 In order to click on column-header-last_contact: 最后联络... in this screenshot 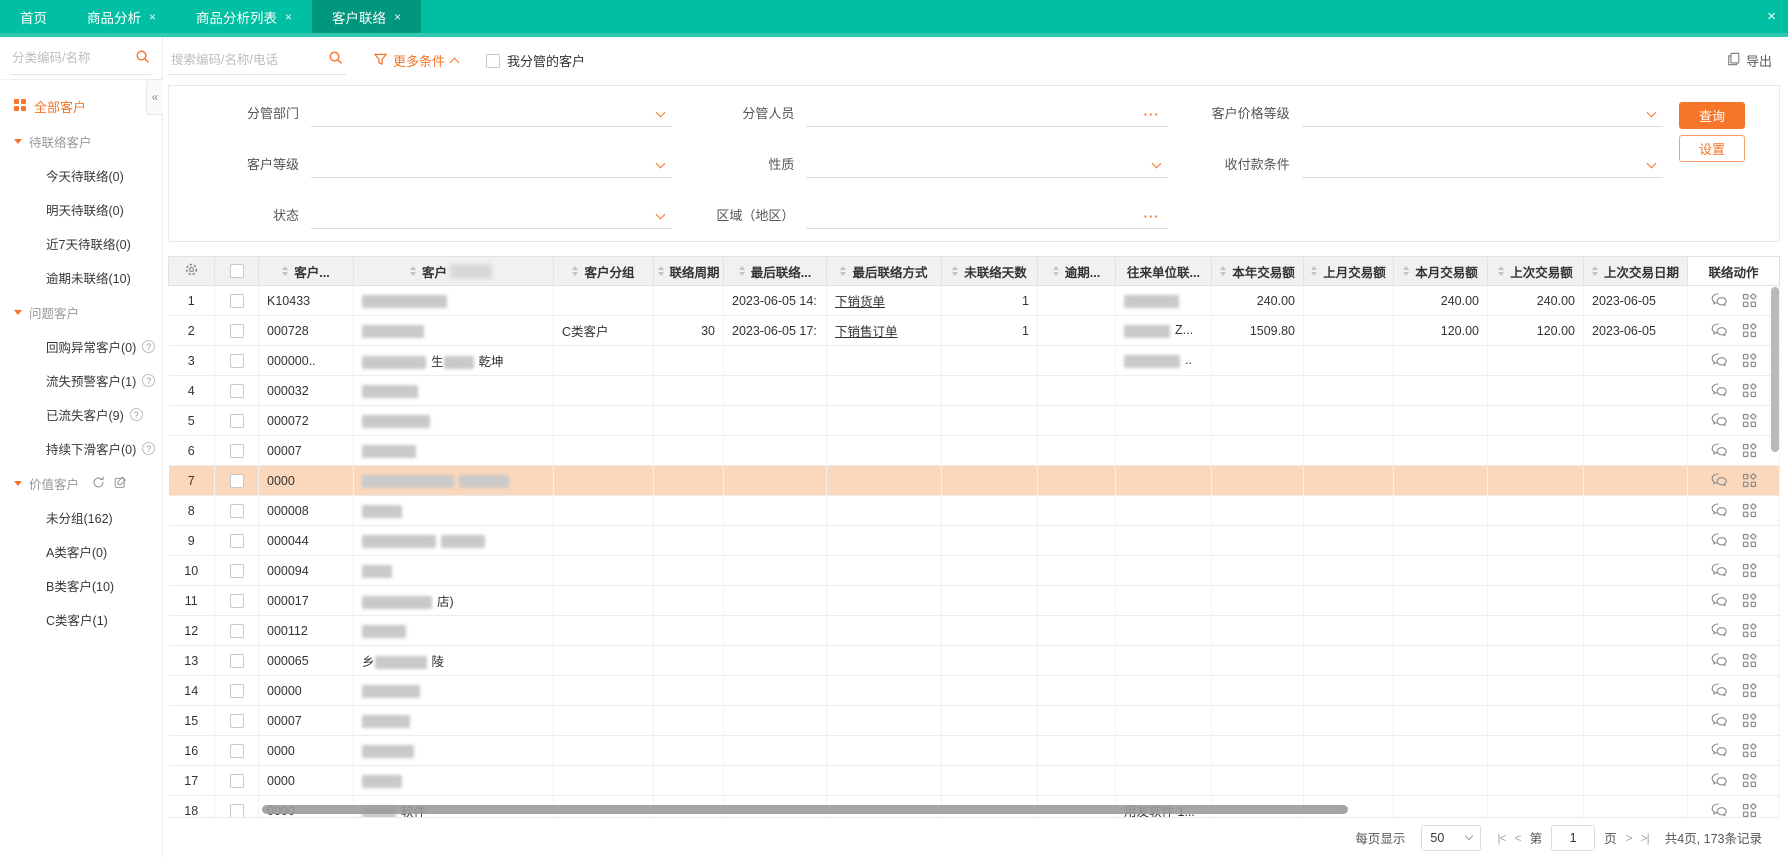, I will do `click(775, 271)`.